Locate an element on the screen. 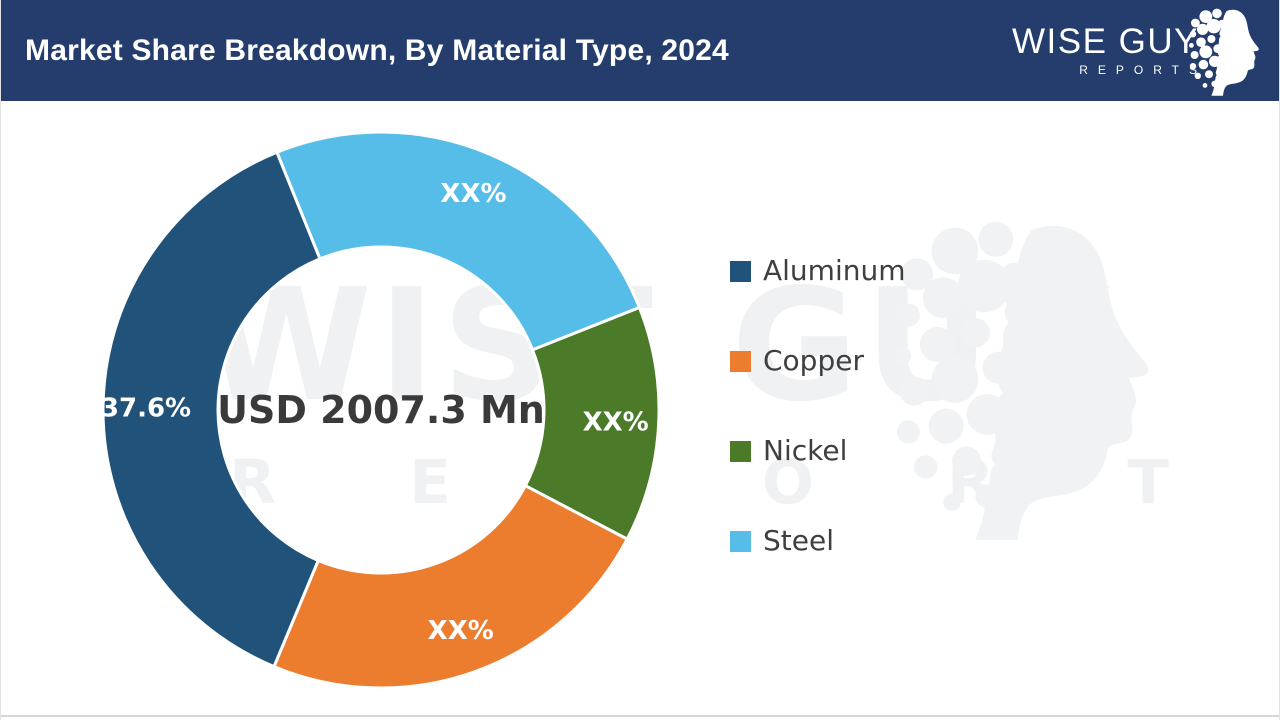 The width and height of the screenshot is (1280, 720). chart-center-value: USD 2007.3 Mn is located at coordinates (381, 410).